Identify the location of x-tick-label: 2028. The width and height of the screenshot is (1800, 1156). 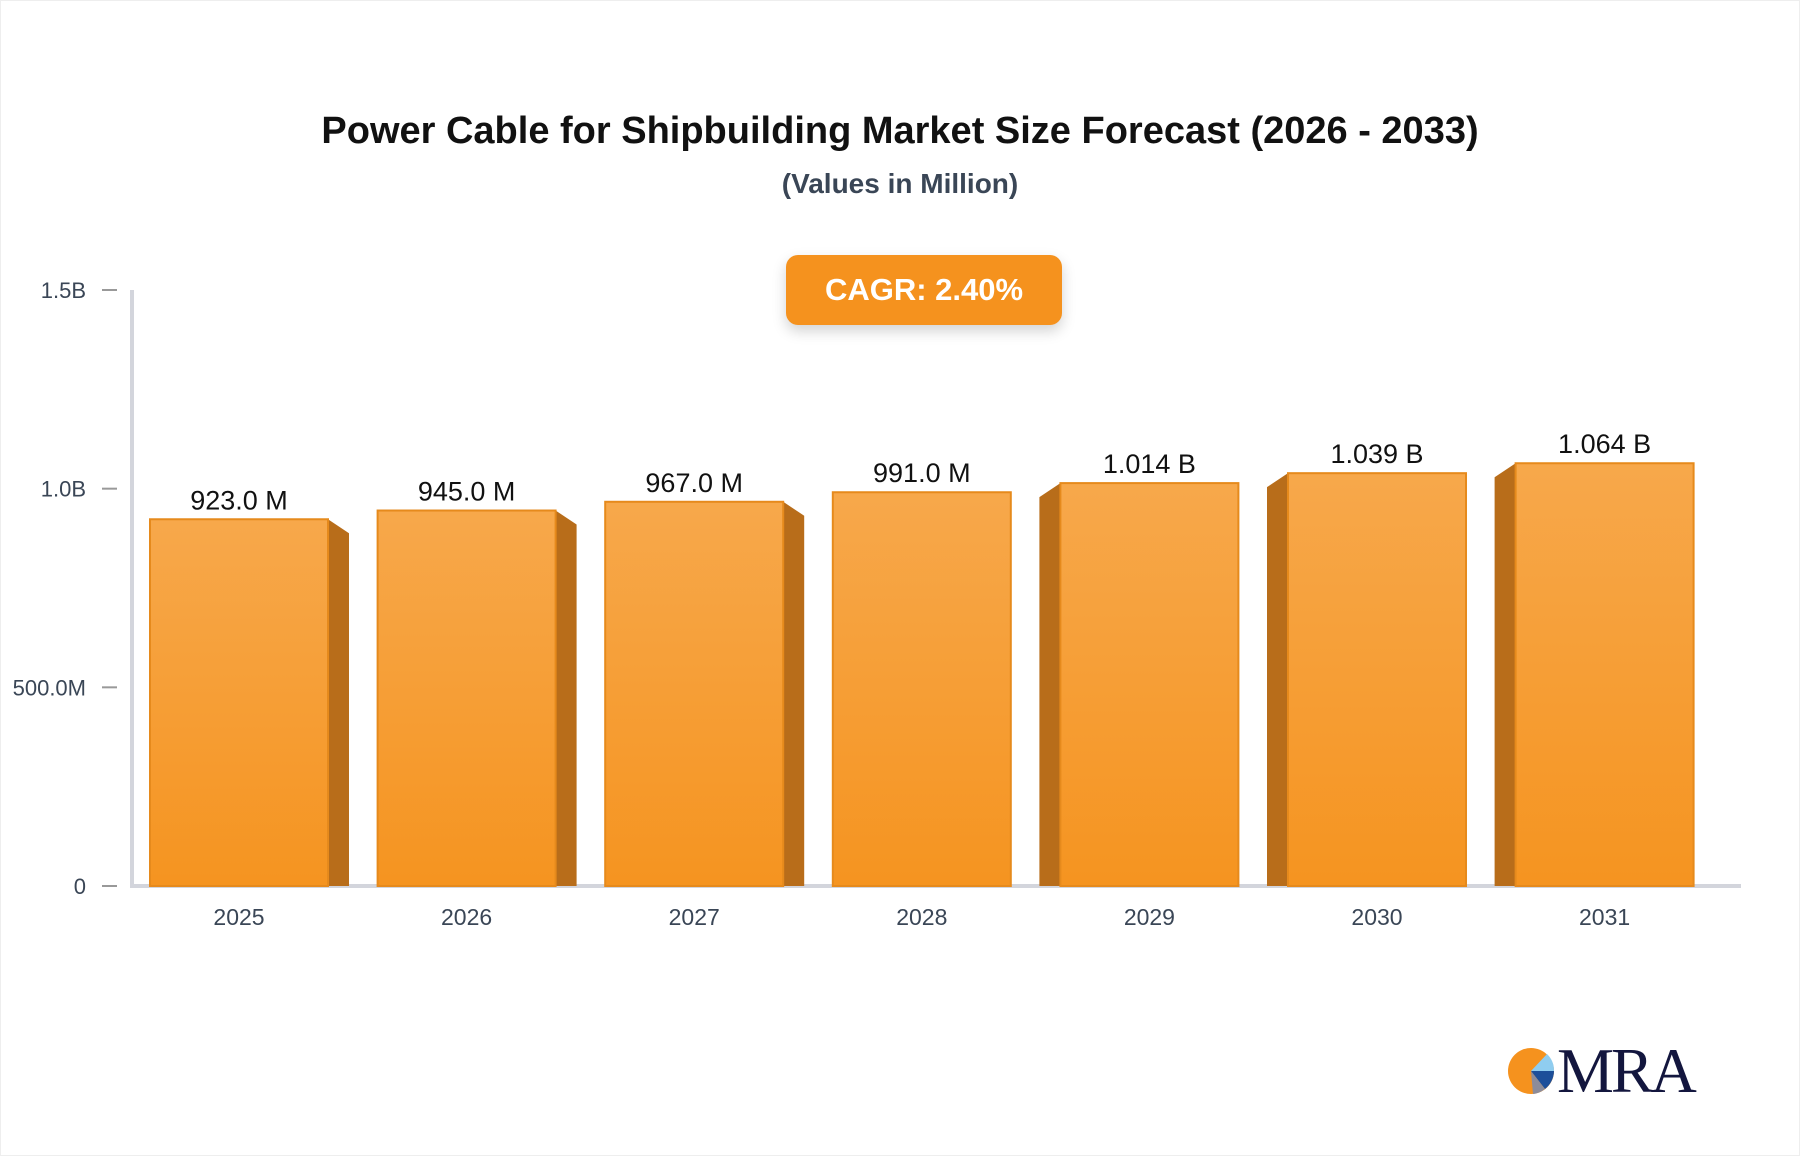
(921, 917).